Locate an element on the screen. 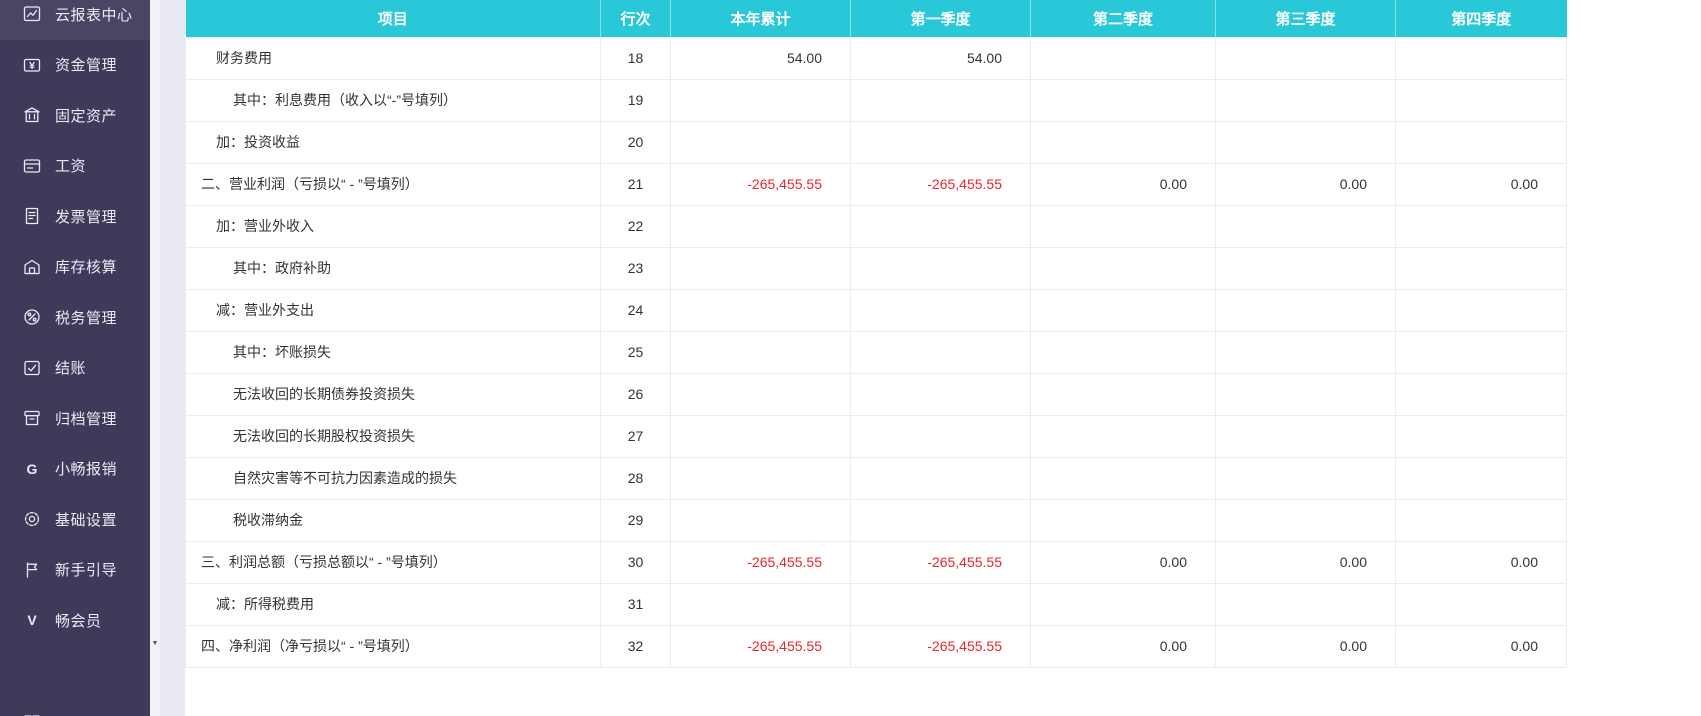 The width and height of the screenshot is (1701, 716). sidebar-item-reimburse: G 小畅报销 is located at coordinates (80, 469).